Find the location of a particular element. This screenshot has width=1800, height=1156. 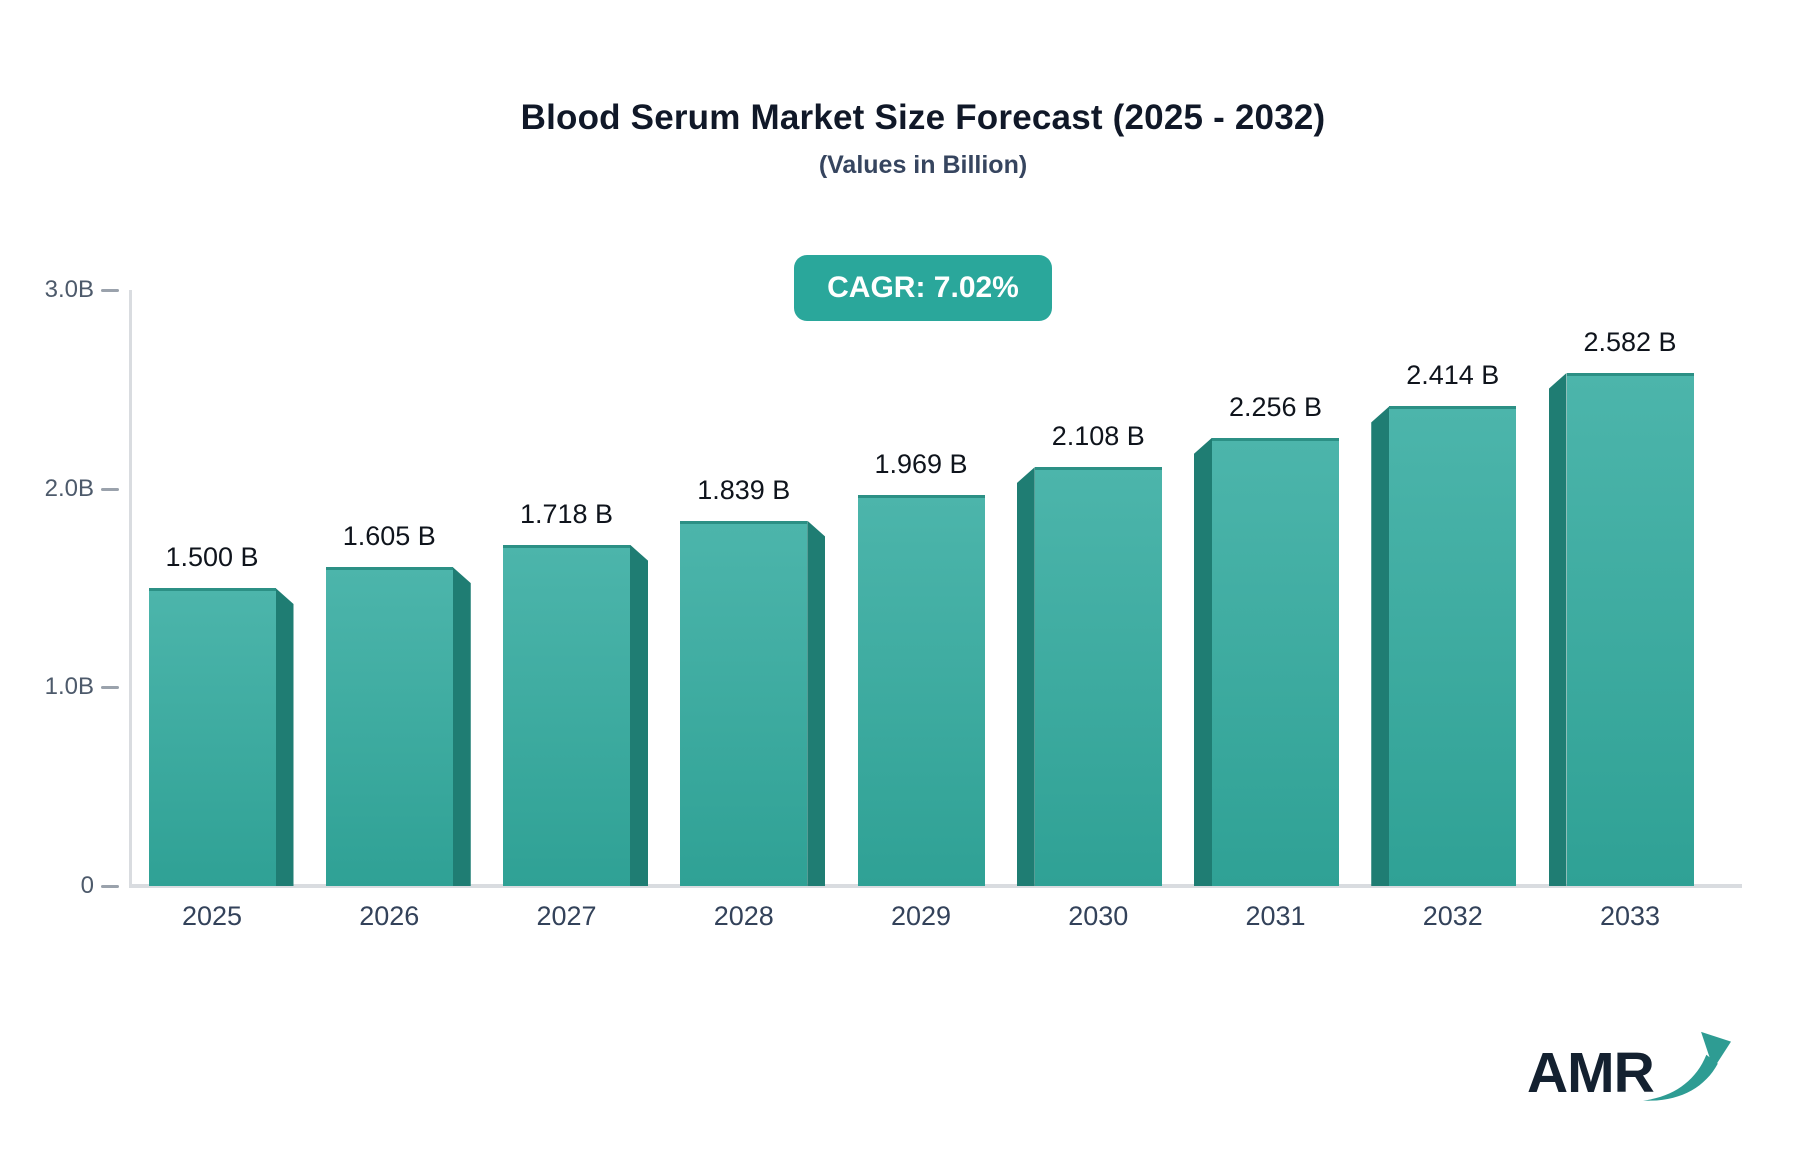

bar-value-label: 2.108 B is located at coordinates (1098, 436).